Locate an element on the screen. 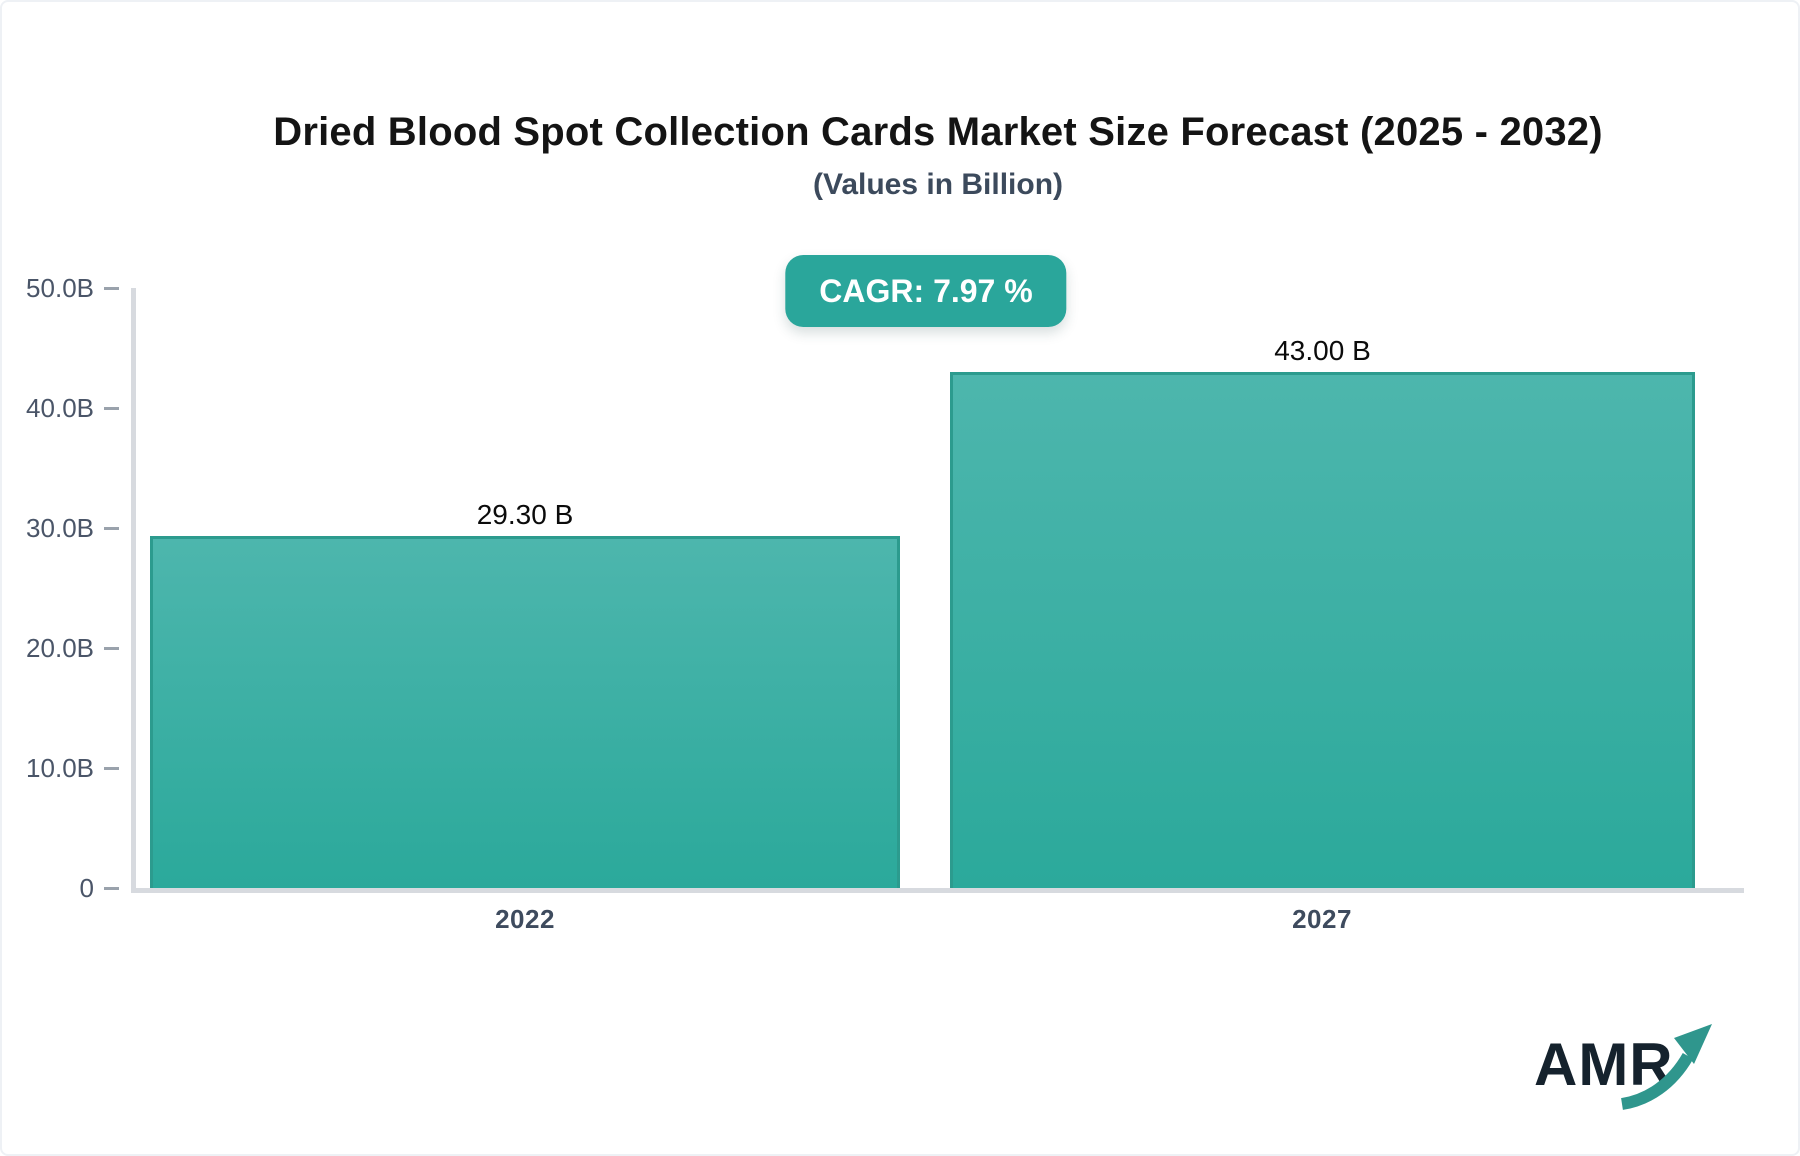 The height and width of the screenshot is (1156, 1800). x-axis-label-2022: 2022 is located at coordinates (525, 919).